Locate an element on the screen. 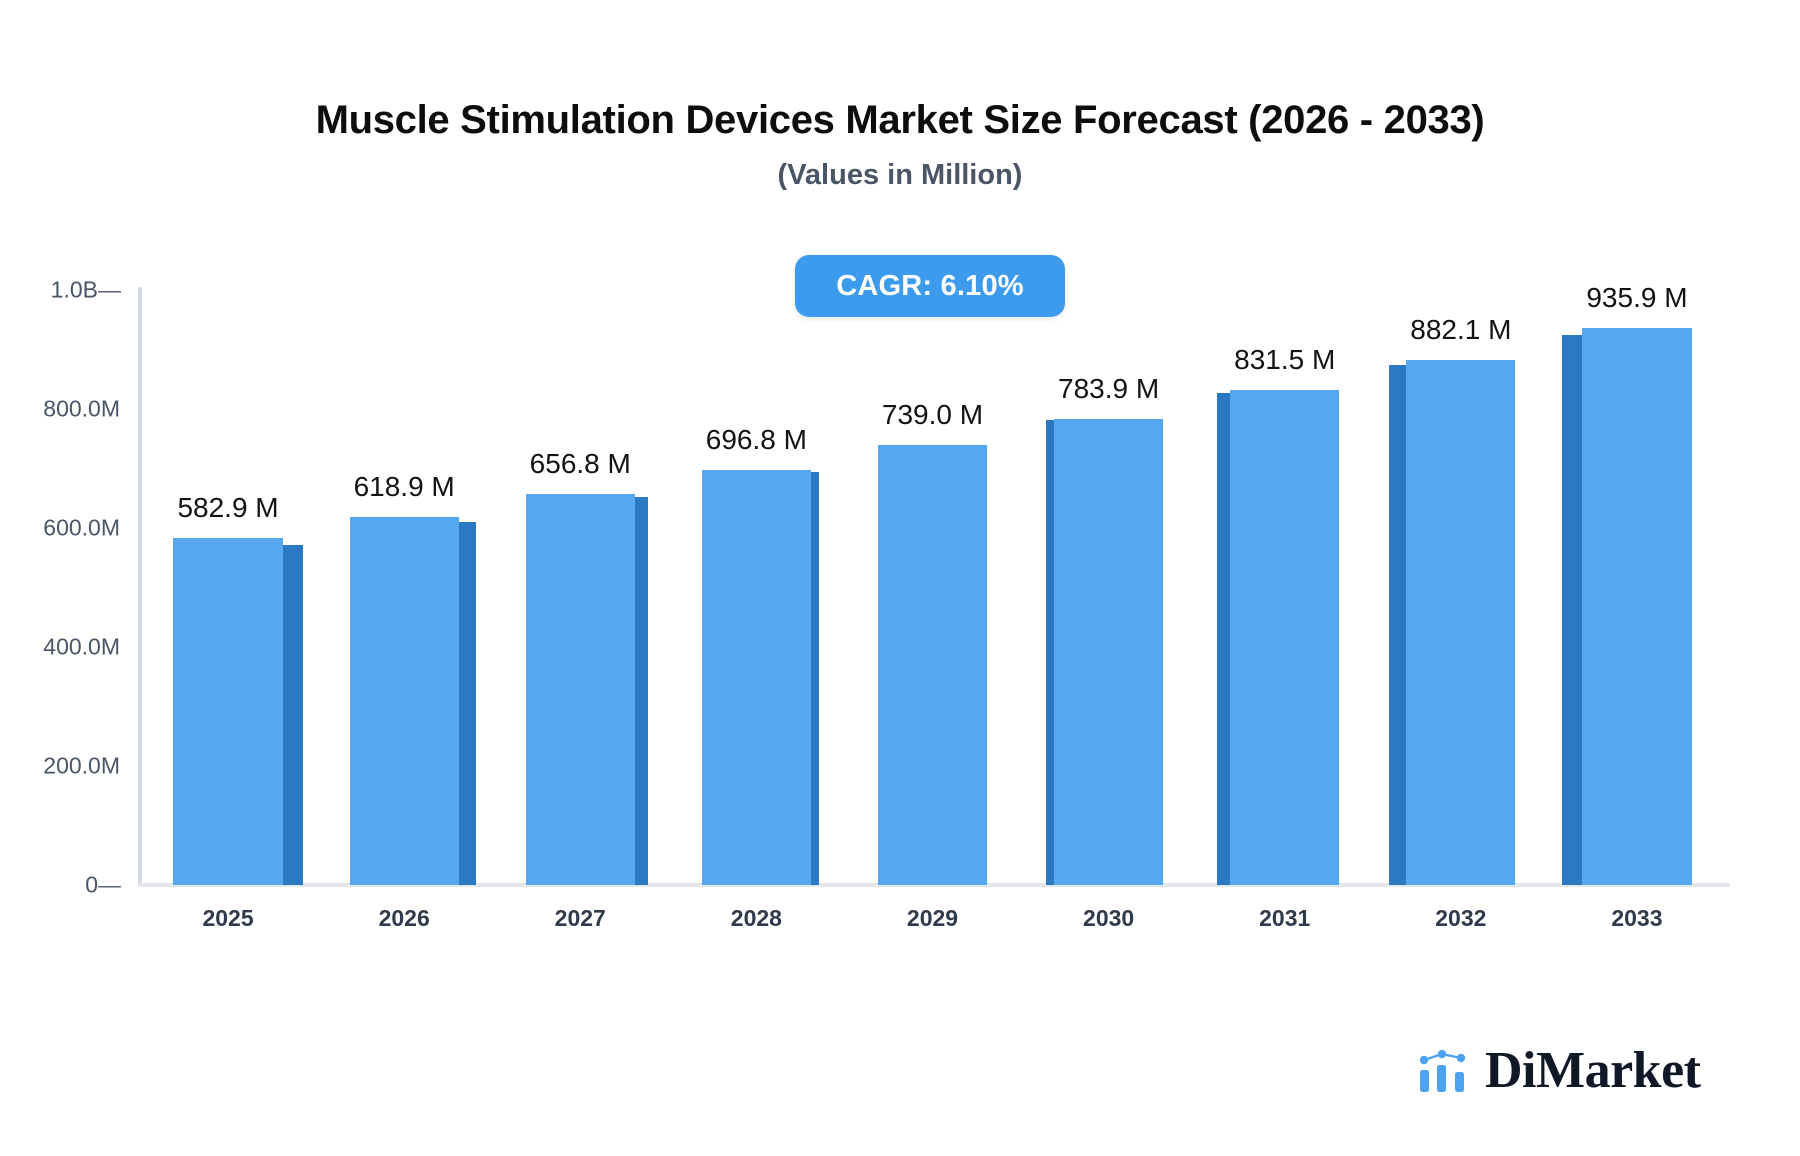  bar: 696.8 M is located at coordinates (760, 587).